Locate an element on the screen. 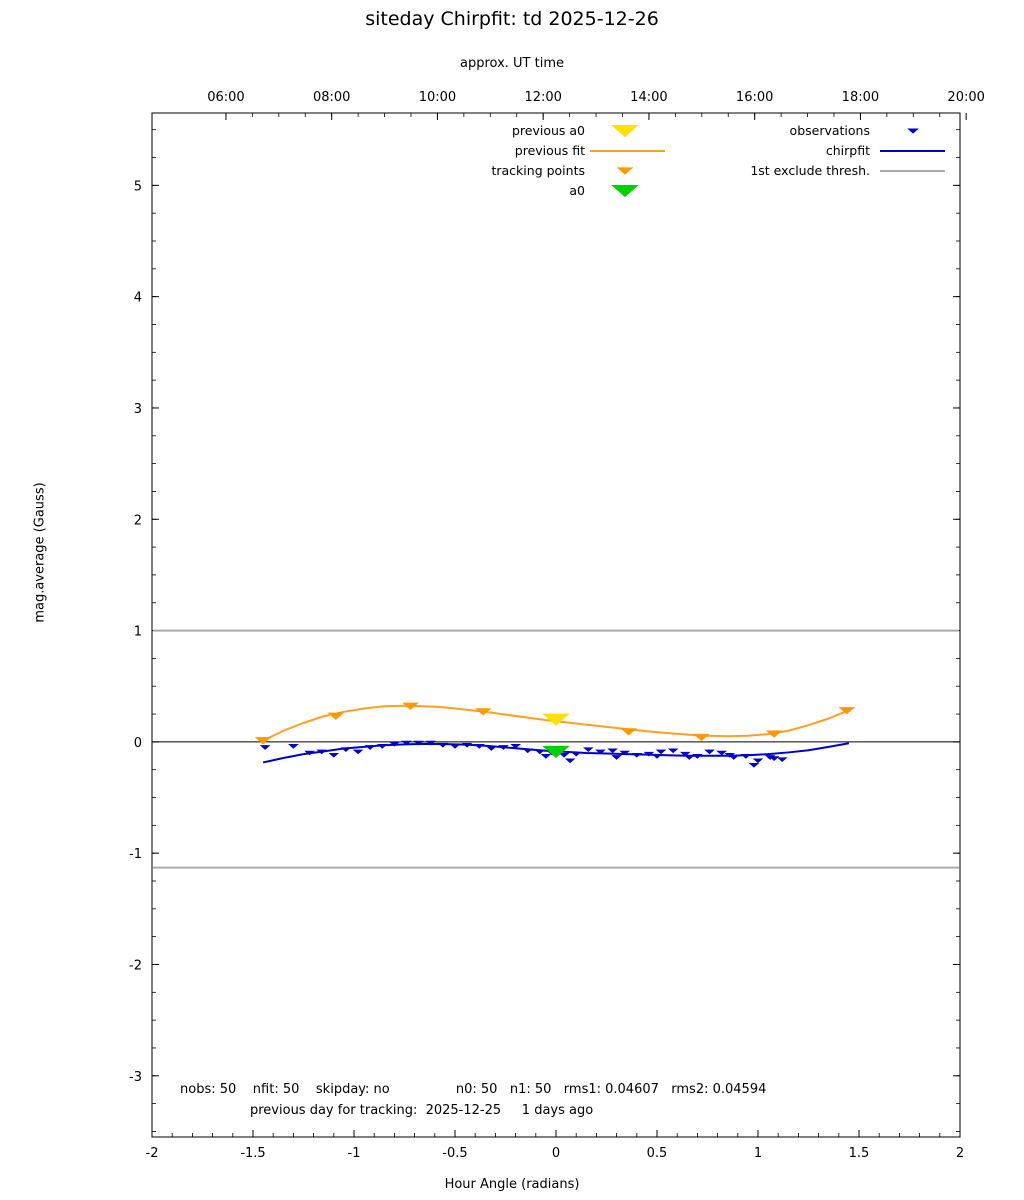 This screenshot has width=1024, height=1200. x-tick-label: 1.5 is located at coordinates (859, 1153).